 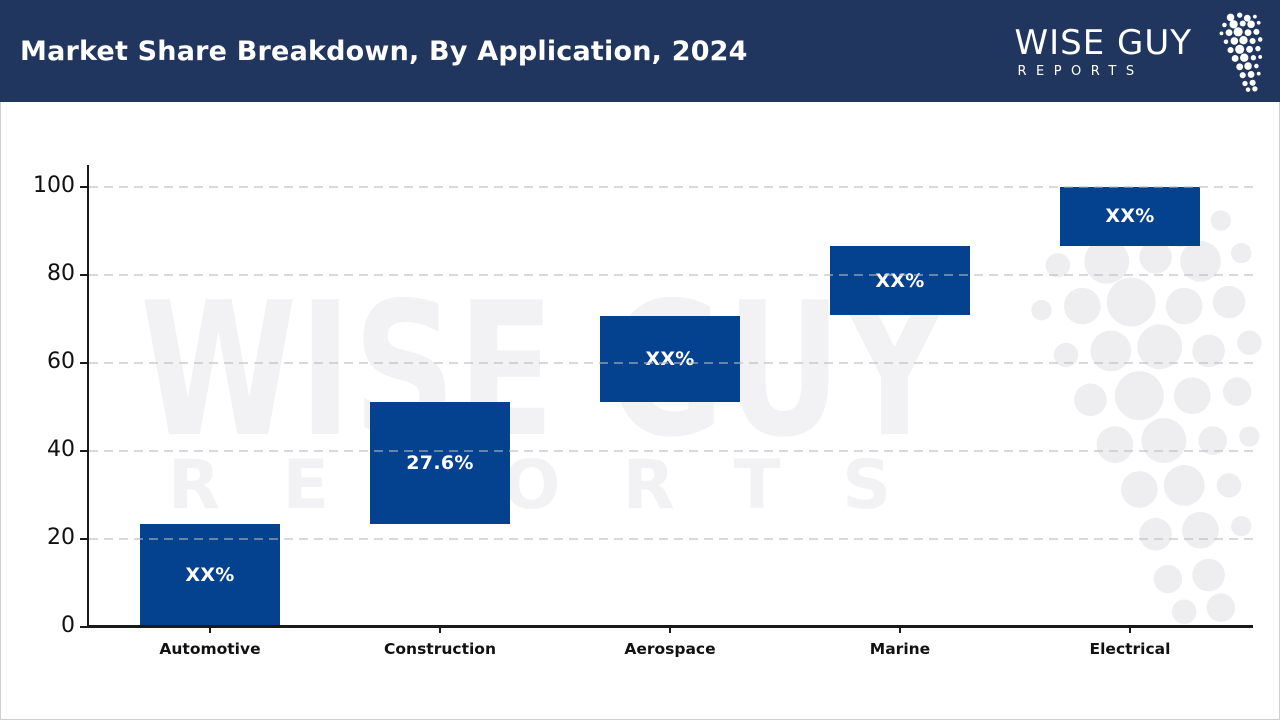 What do you see at coordinates (900, 280) in the screenshot?
I see `bar-marine: XX%` at bounding box center [900, 280].